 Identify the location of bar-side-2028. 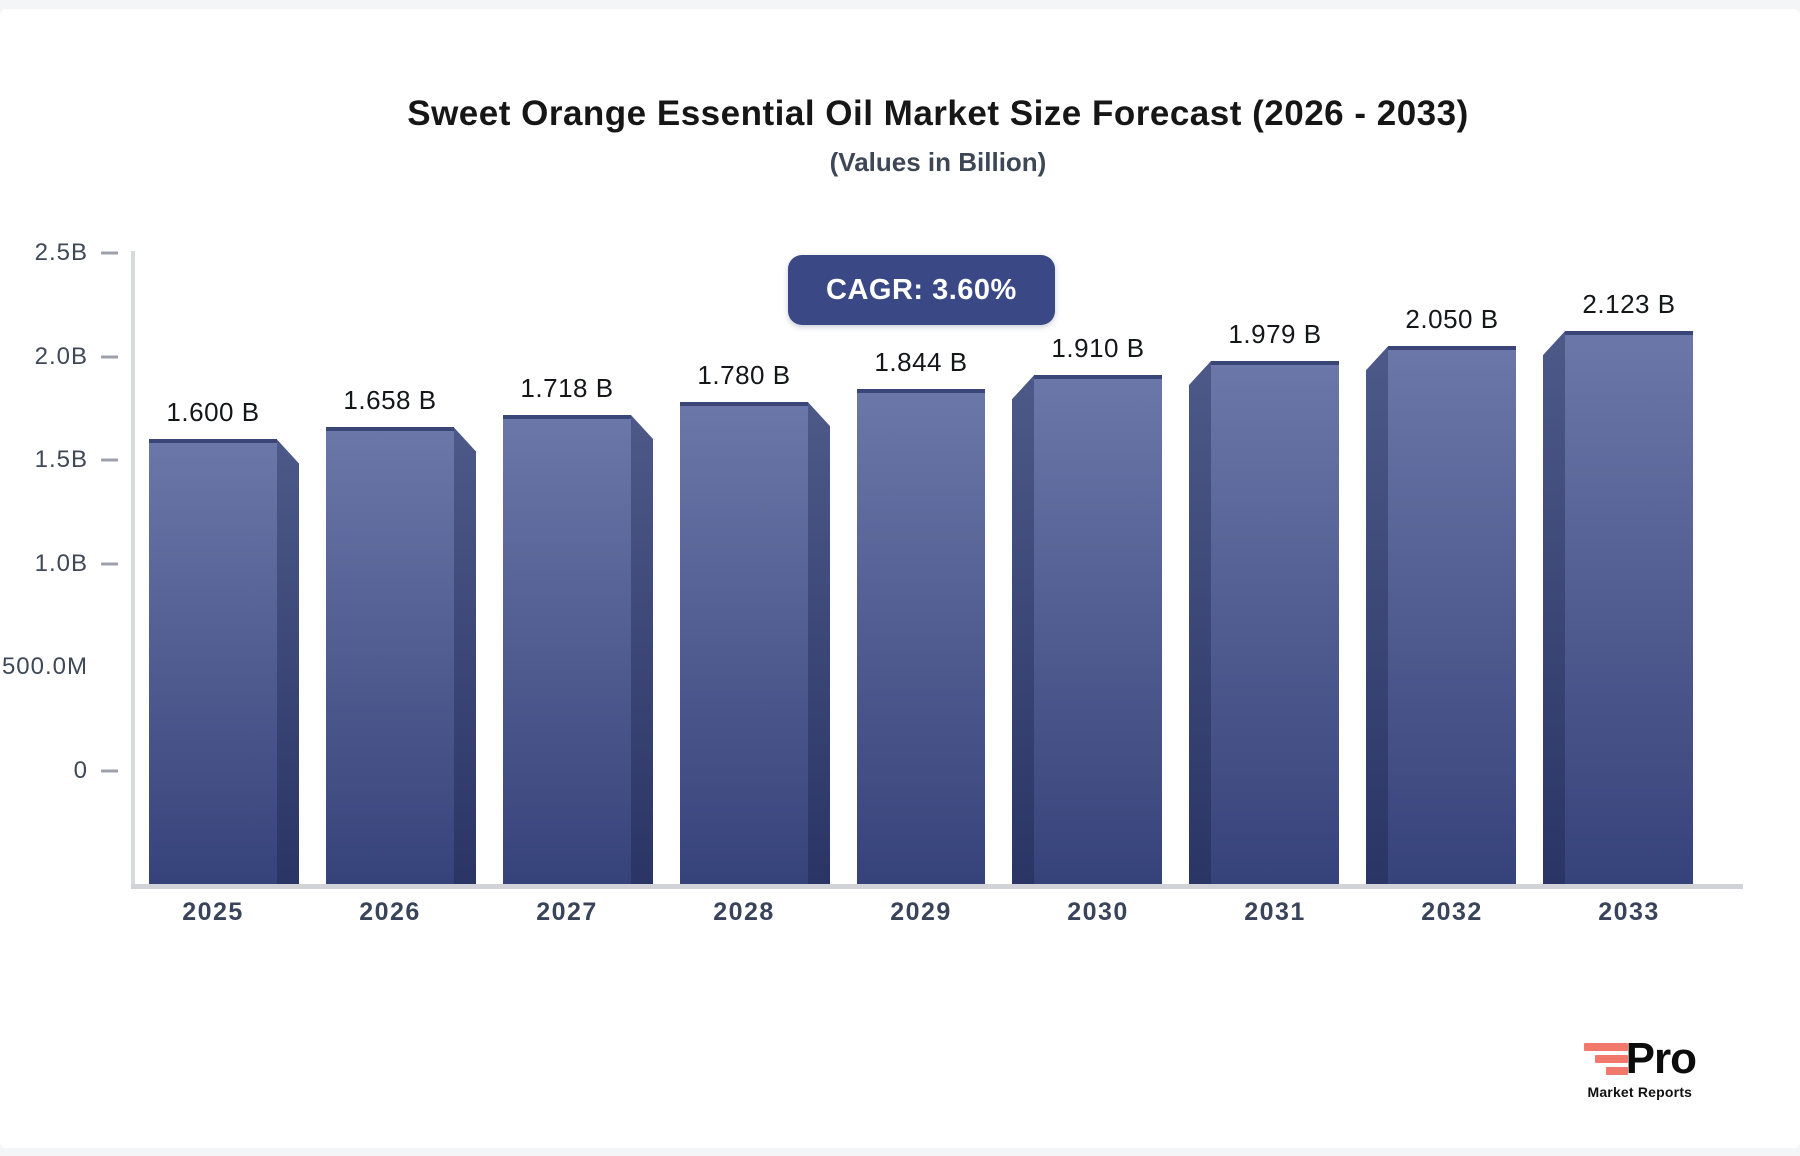
(819, 643).